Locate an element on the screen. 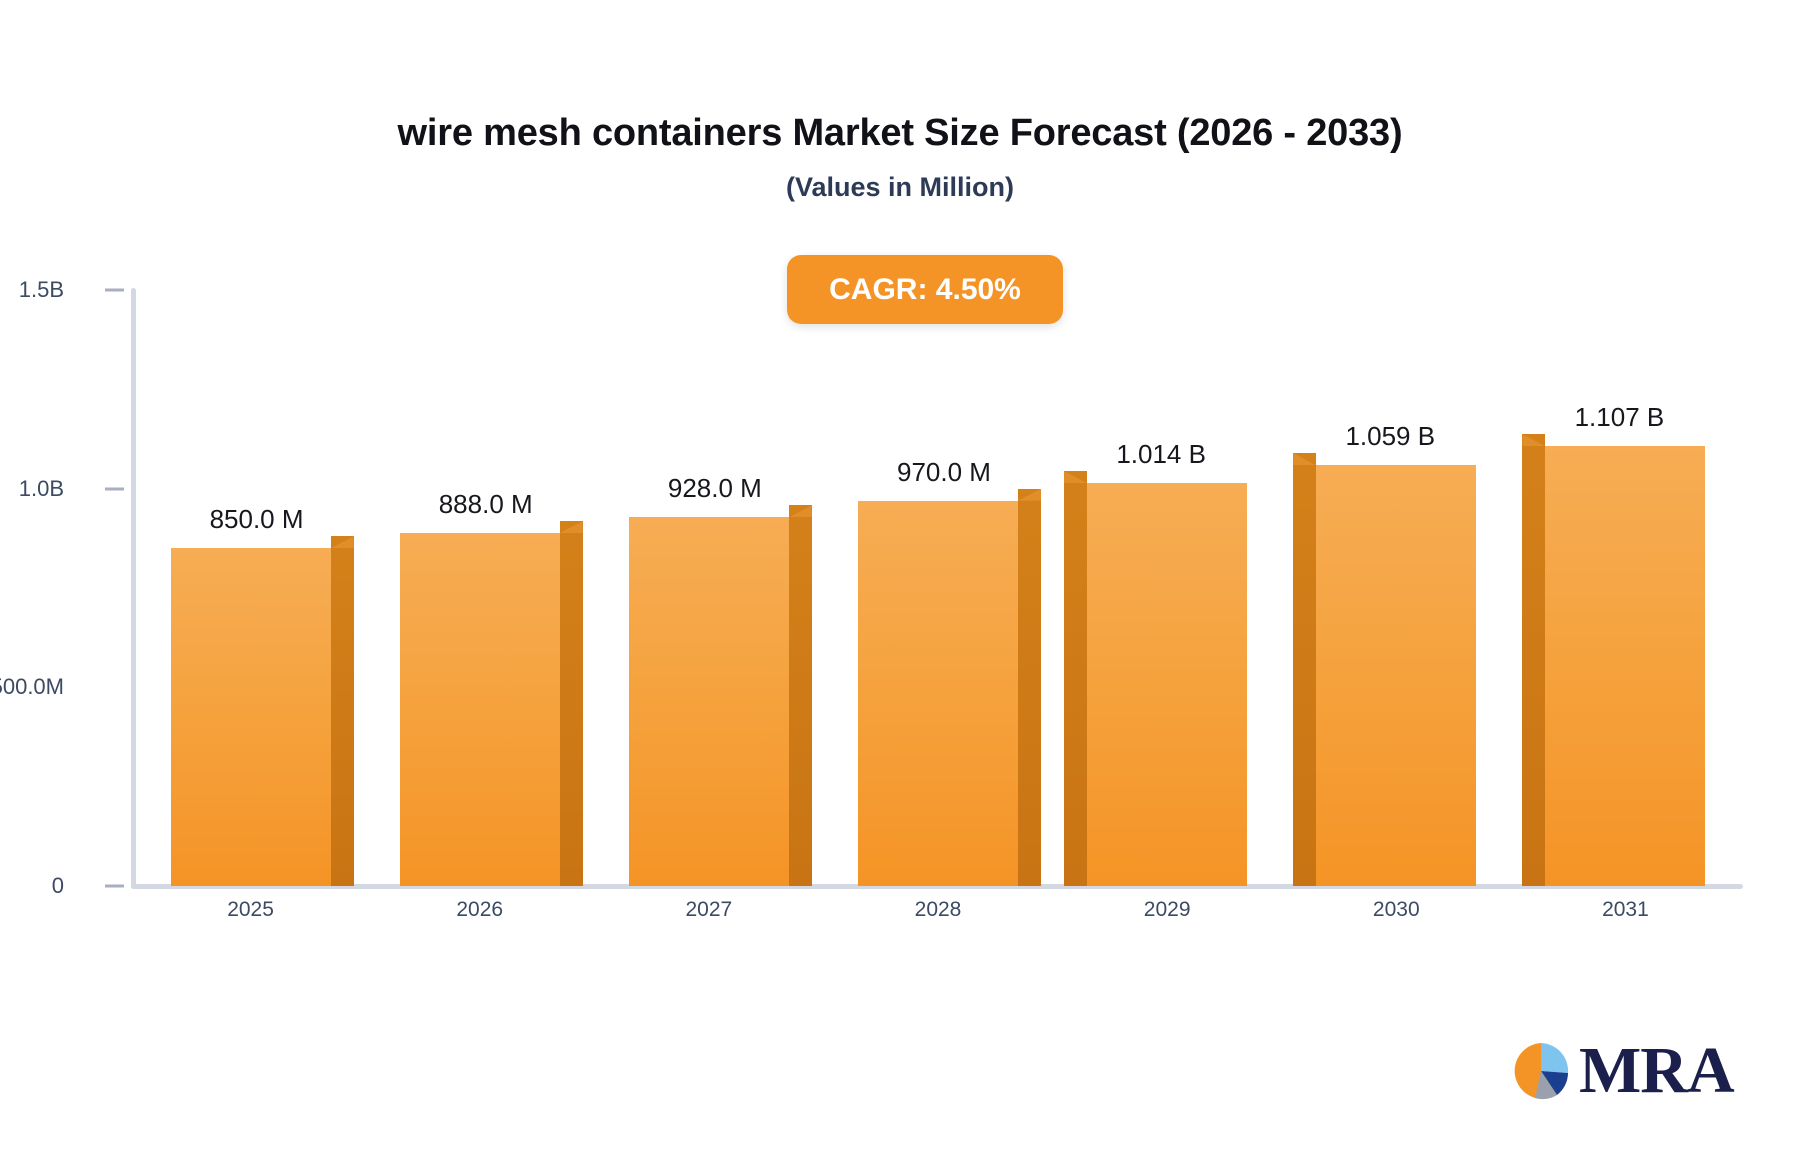 The width and height of the screenshot is (1800, 1156). brand-logo: MRA is located at coordinates (1620, 1070).